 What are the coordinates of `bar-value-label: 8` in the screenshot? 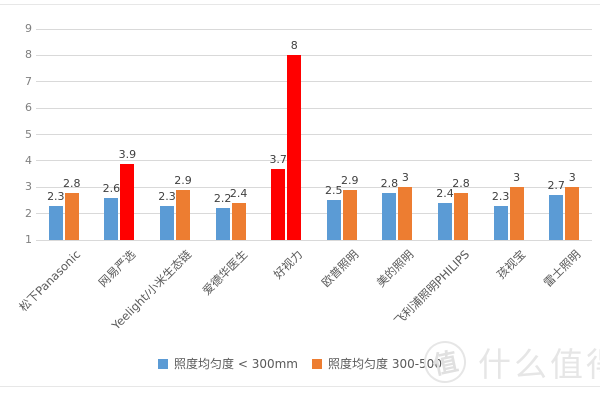 It's located at (294, 46).